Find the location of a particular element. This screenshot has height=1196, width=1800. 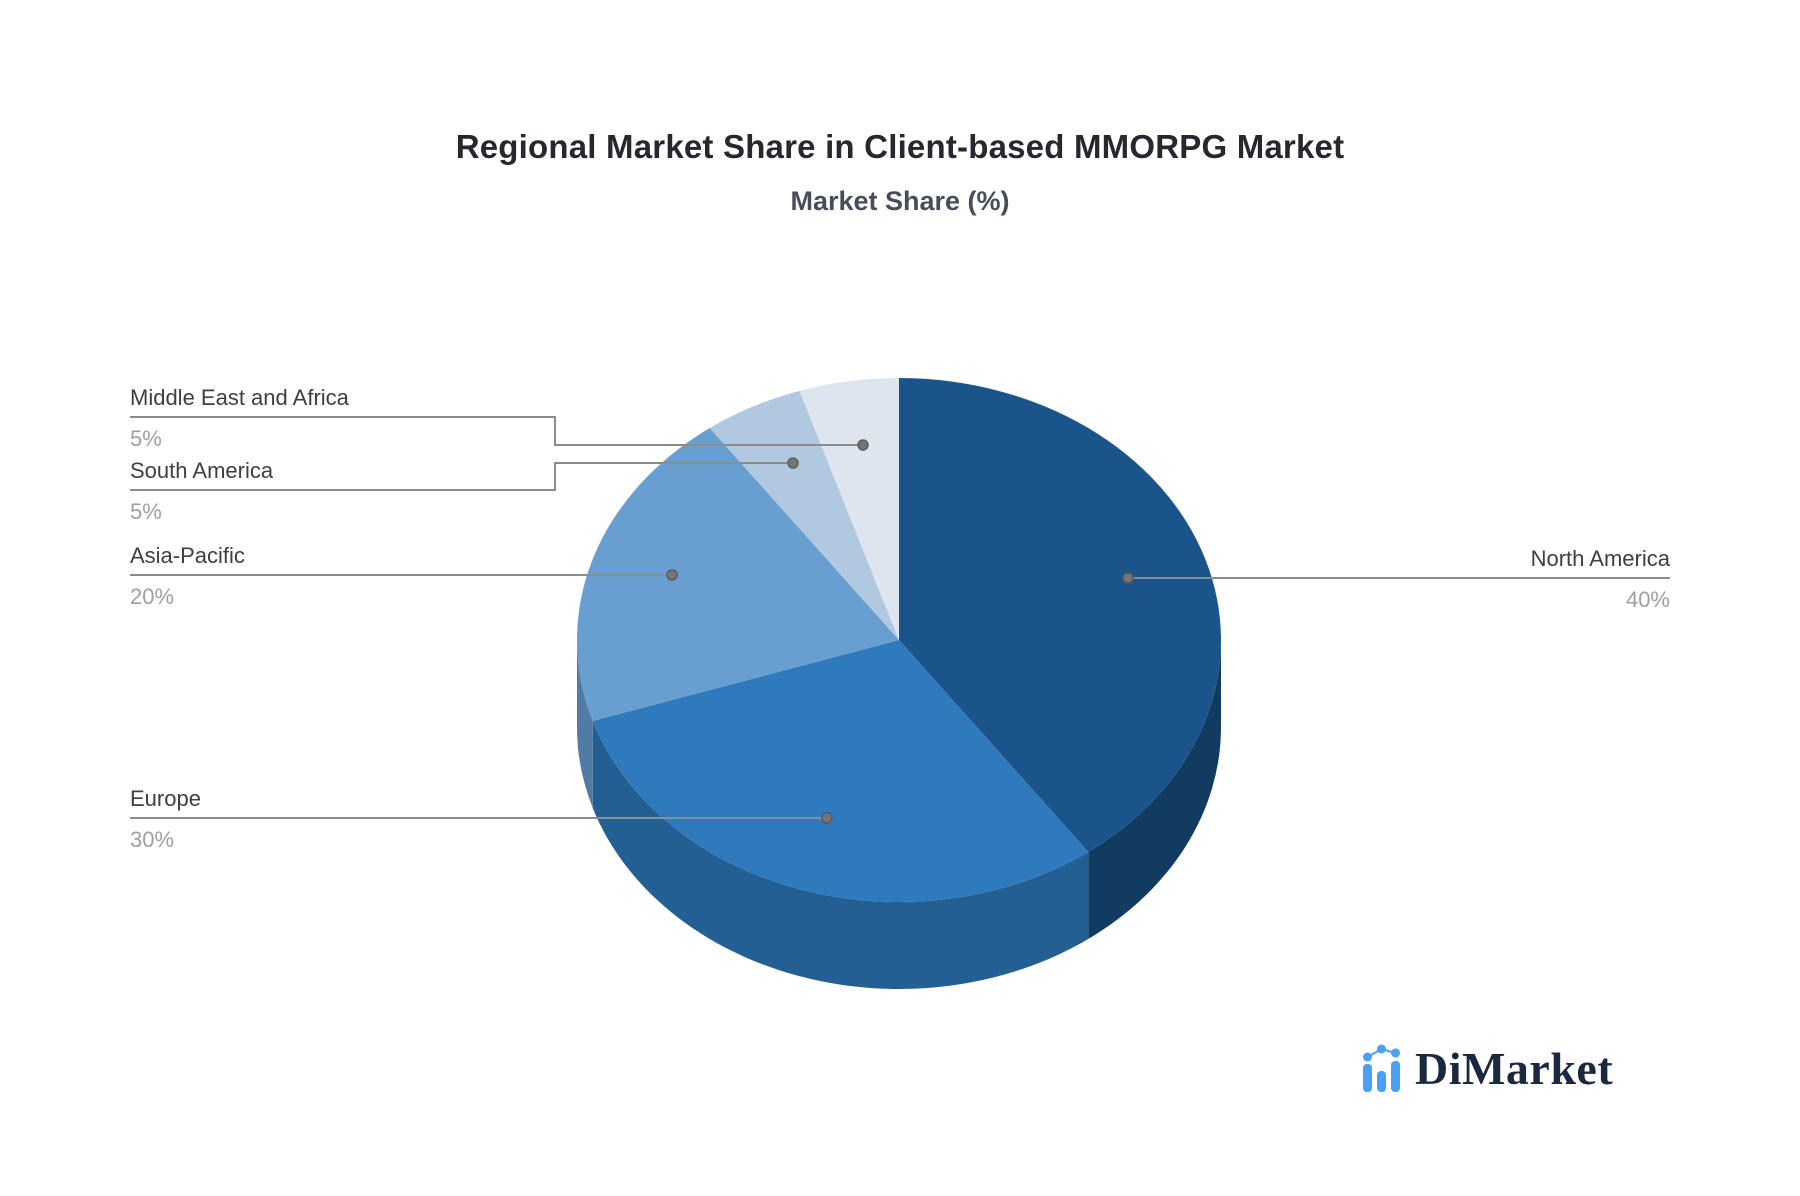

pie-slice-side-europe is located at coordinates (840, 854).